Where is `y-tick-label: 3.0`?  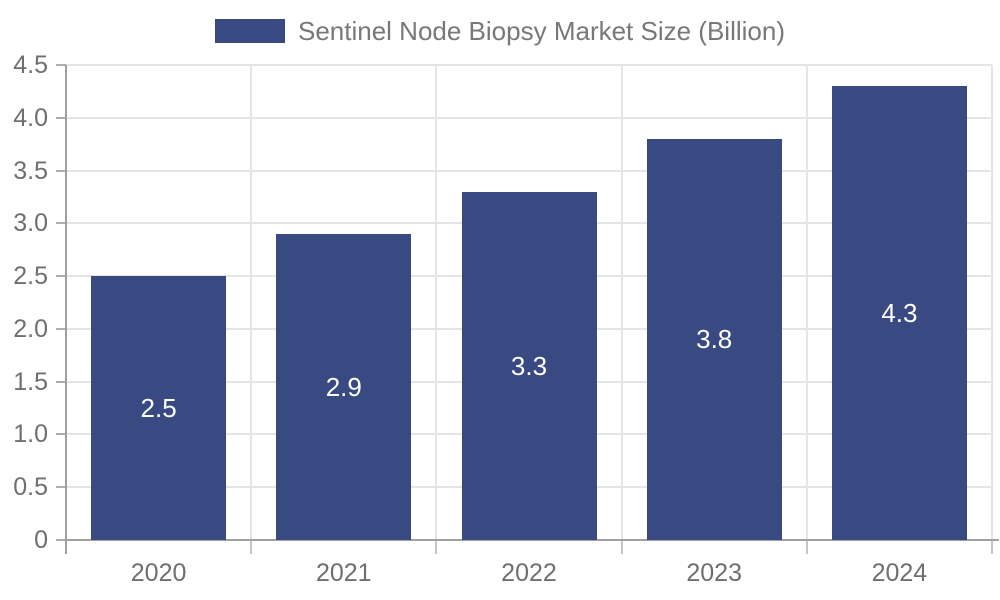
y-tick-label: 3.0 is located at coordinates (30, 223).